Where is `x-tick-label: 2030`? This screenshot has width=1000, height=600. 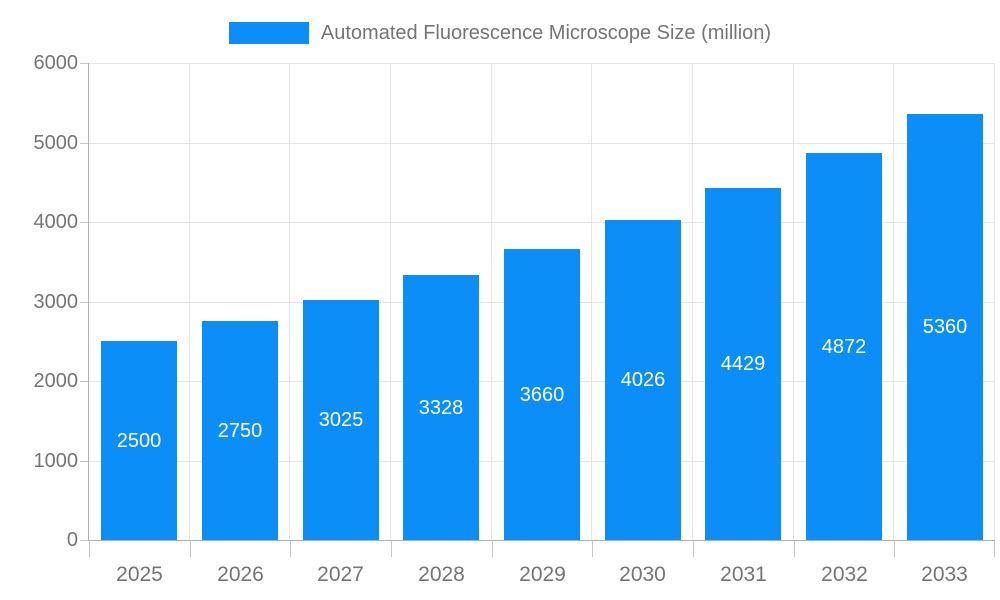 x-tick-label: 2030 is located at coordinates (642, 574).